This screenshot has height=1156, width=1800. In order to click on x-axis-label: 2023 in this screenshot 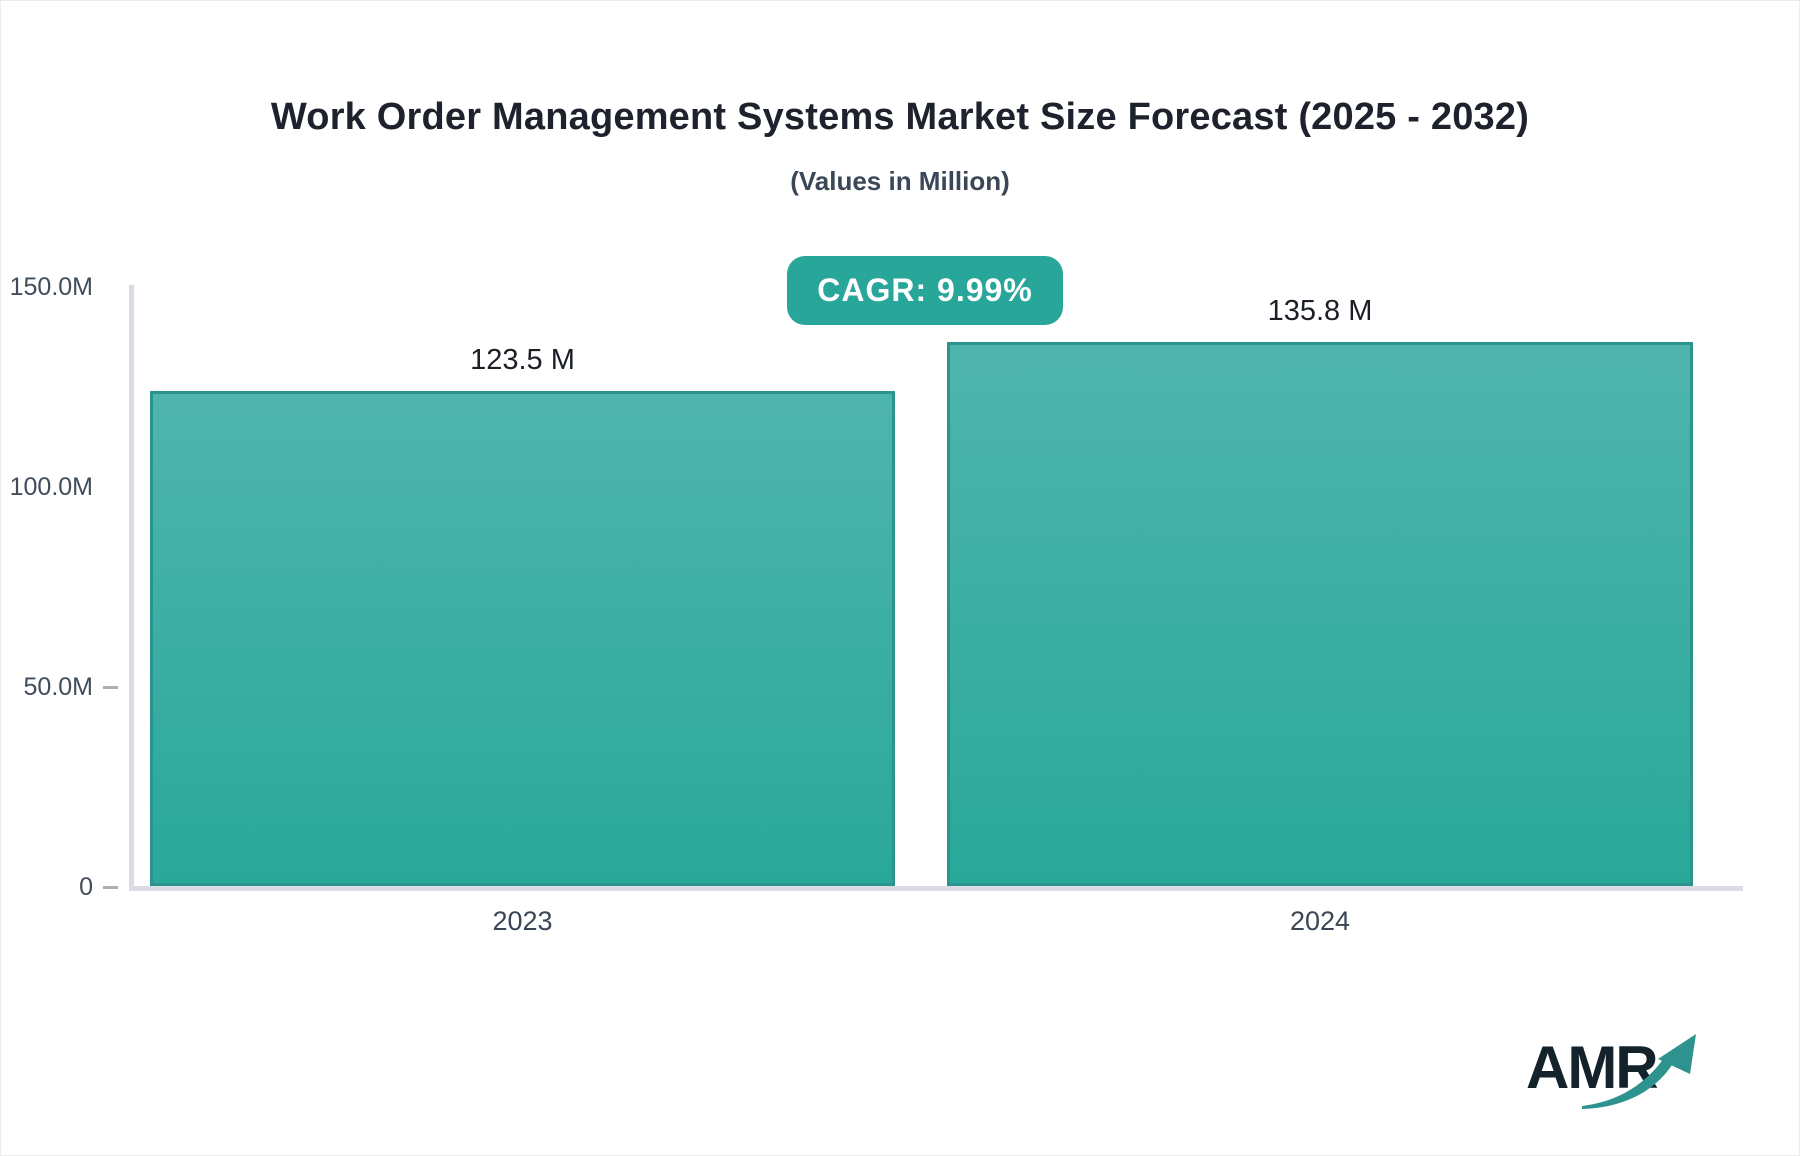, I will do `click(522, 921)`.